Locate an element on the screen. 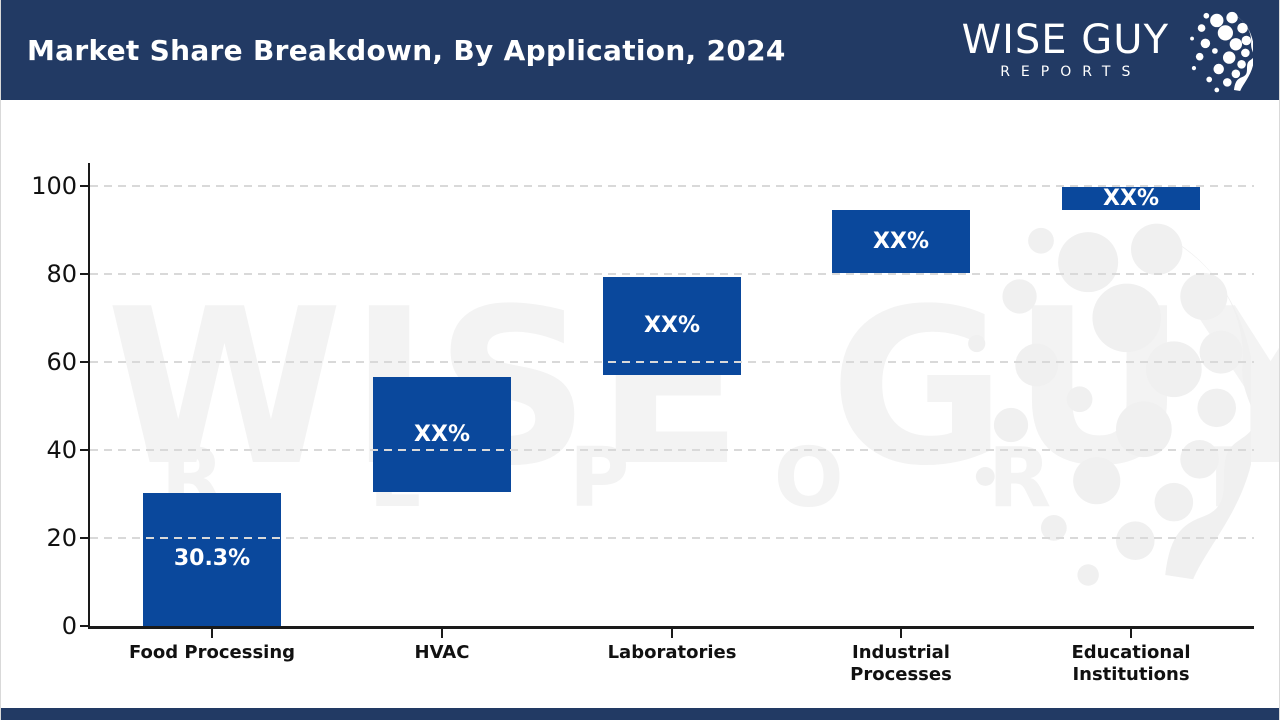 This screenshot has width=1280, height=720. y-axis is located at coordinates (89, 396).